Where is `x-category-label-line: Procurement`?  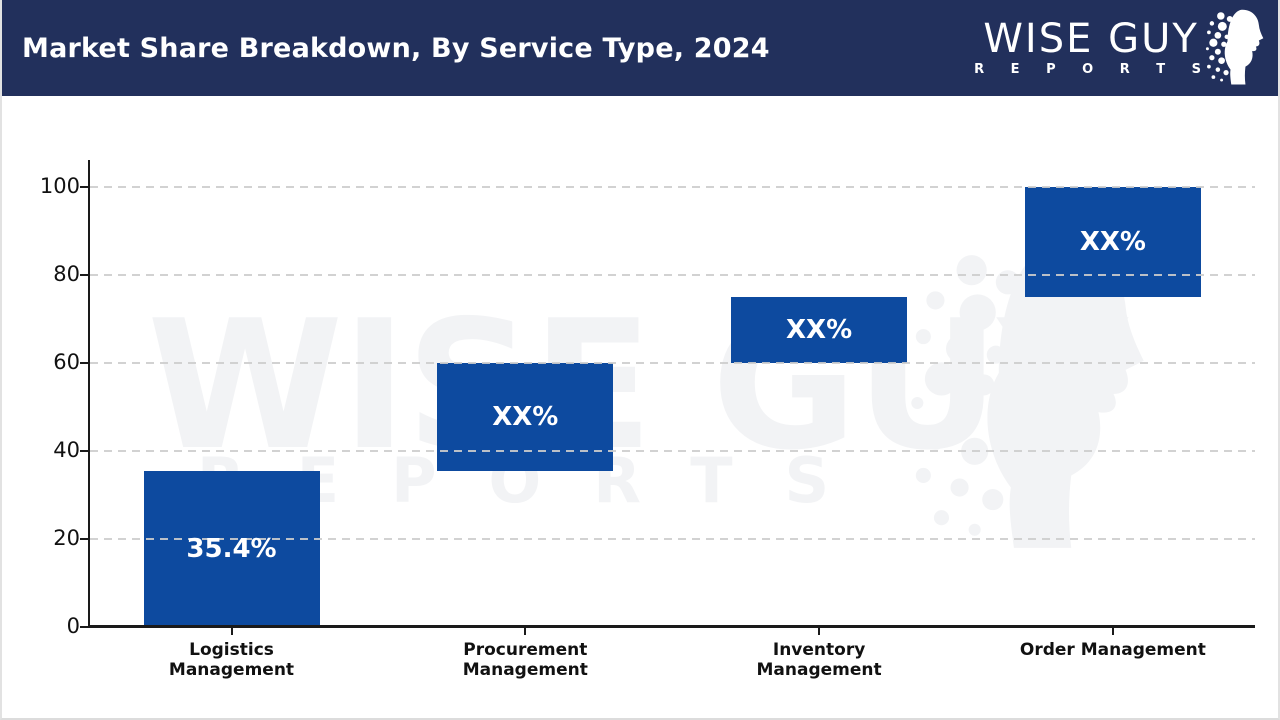 x-category-label-line: Procurement is located at coordinates (525, 650).